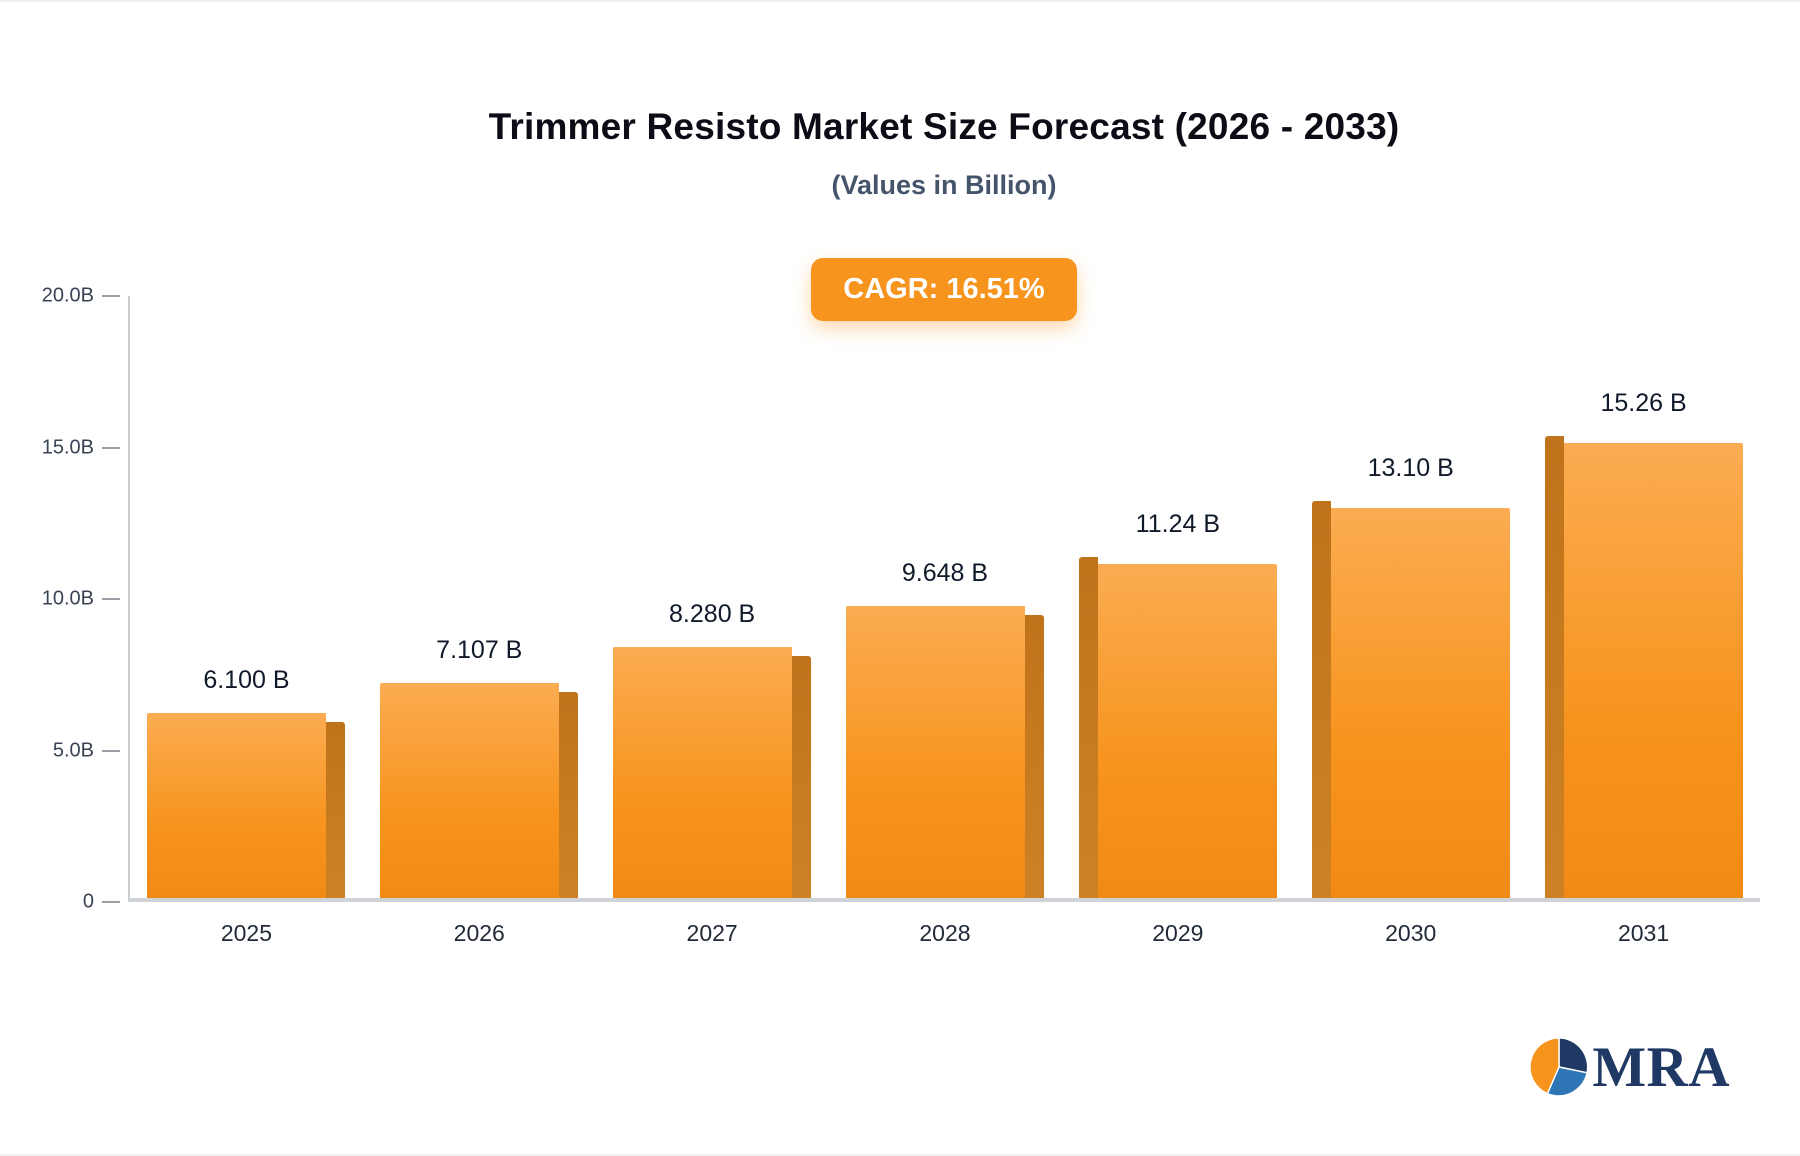 This screenshot has height=1156, width=1800. I want to click on bar-2026, so click(479, 790).